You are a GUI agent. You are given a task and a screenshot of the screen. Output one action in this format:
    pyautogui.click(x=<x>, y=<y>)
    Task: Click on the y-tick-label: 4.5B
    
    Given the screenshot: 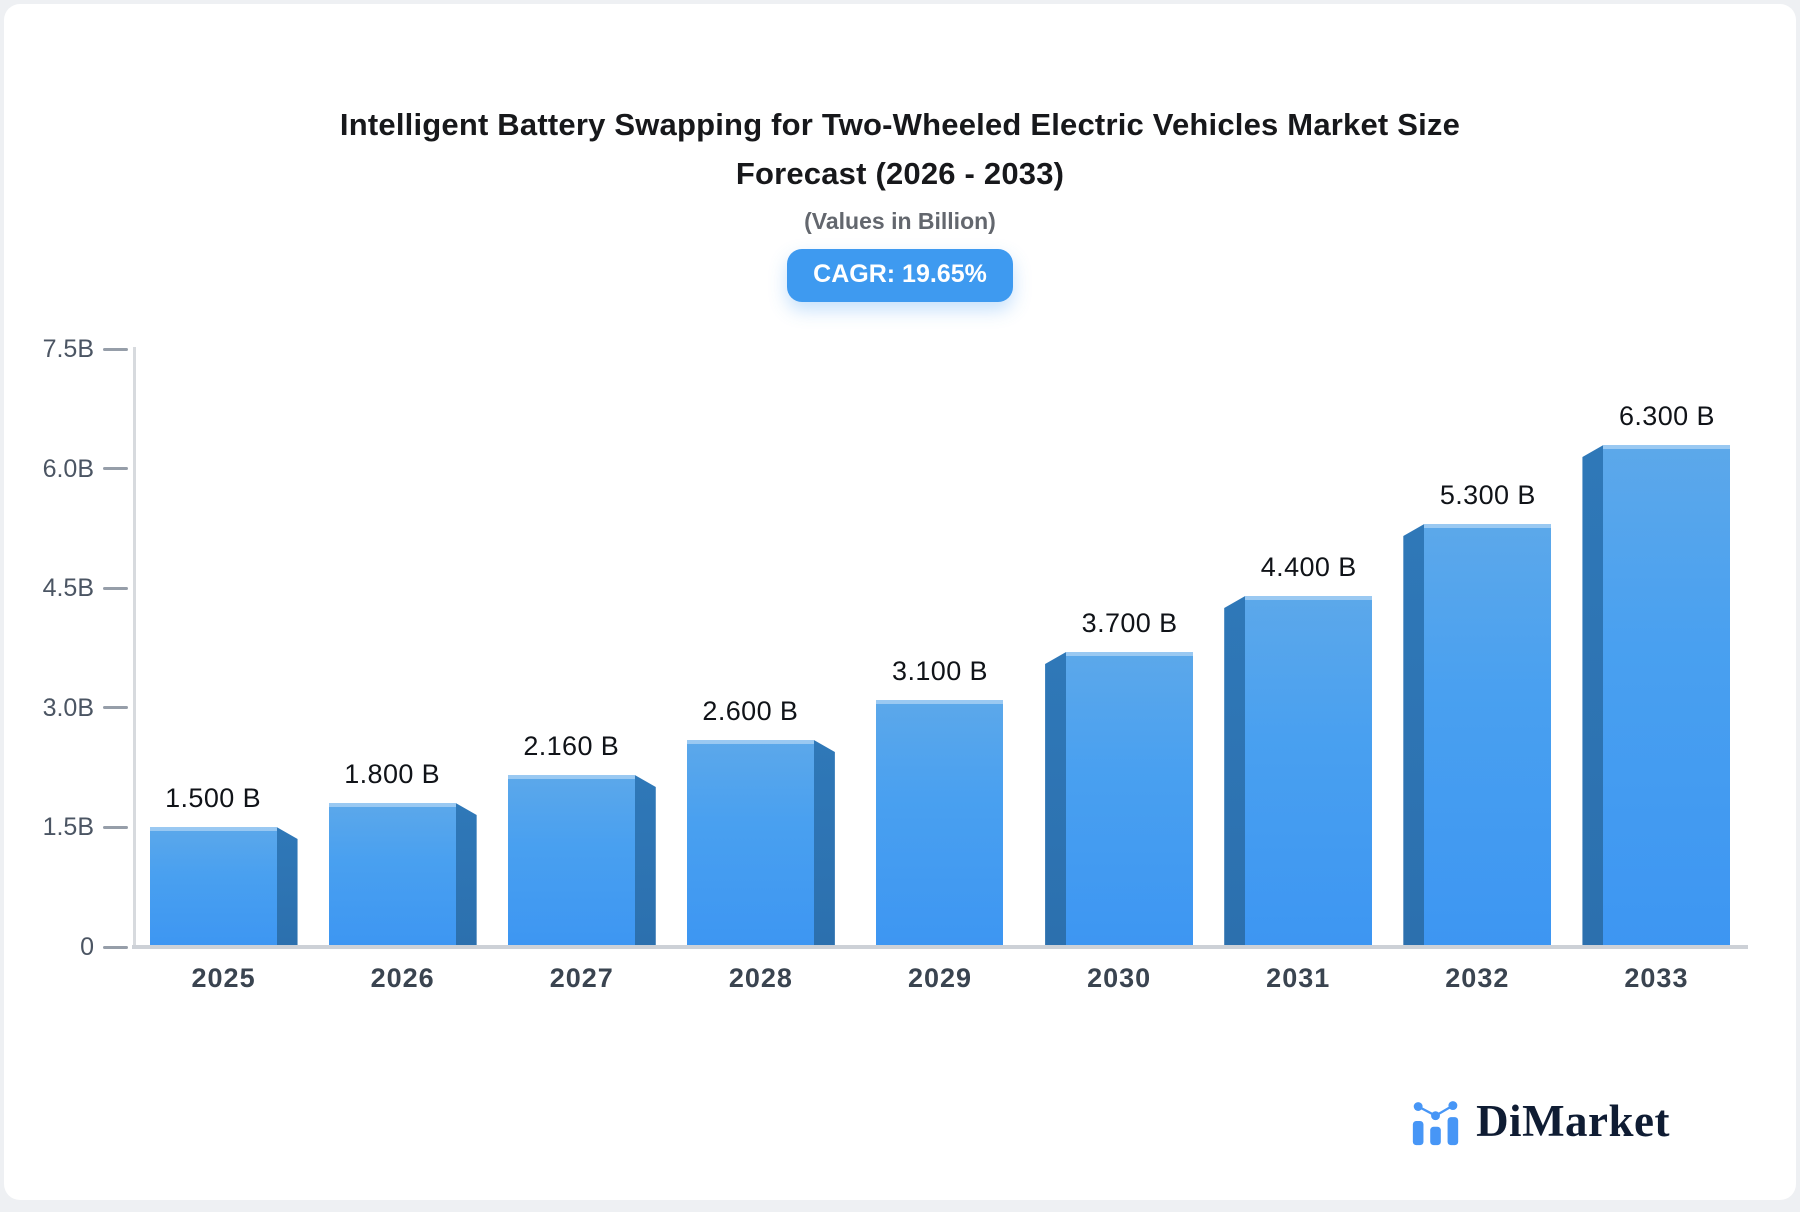 What is the action you would take?
    pyautogui.click(x=68, y=588)
    